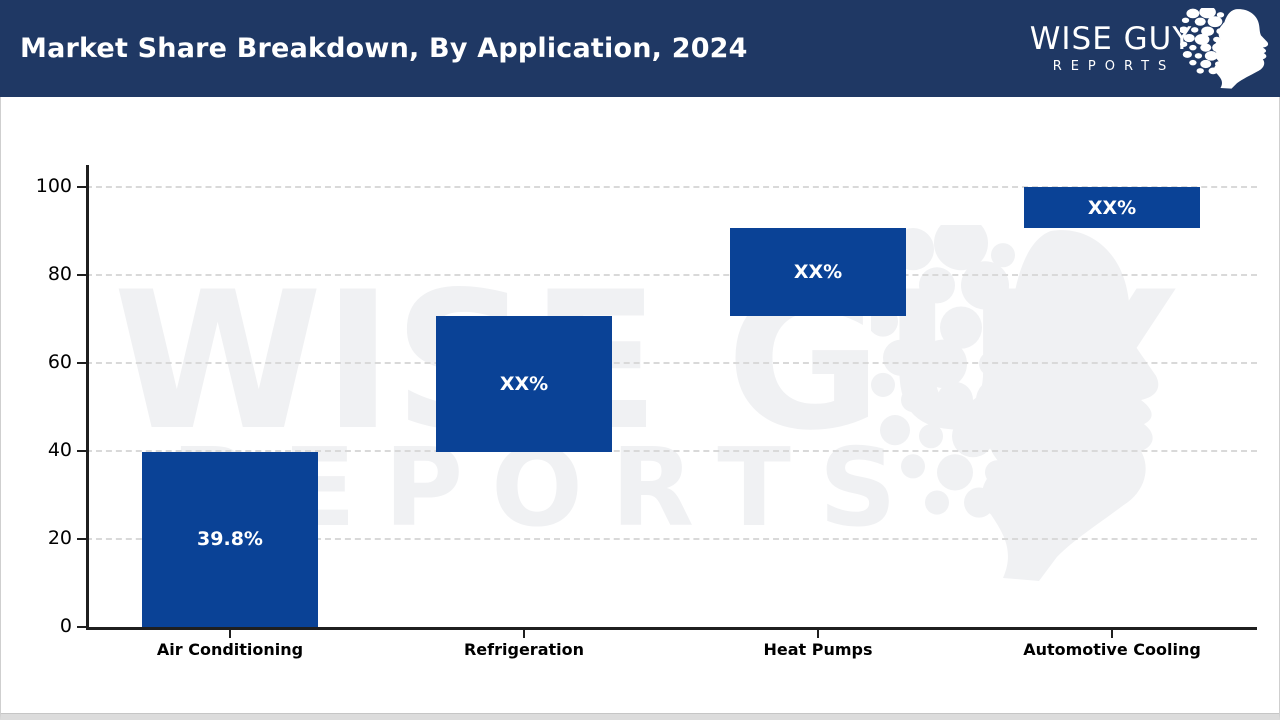 The image size is (1280, 720). I want to click on brand-logo: WISE GUY REPORTS, so click(1147, 49).